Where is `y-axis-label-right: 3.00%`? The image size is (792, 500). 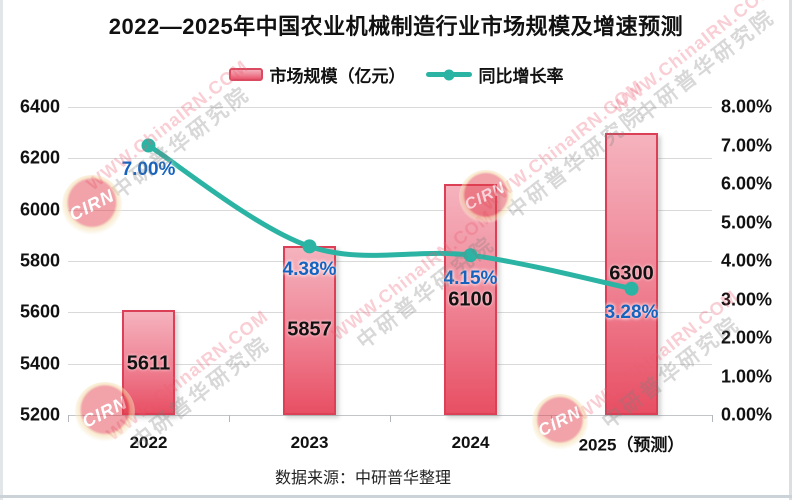 y-axis-label-right: 3.00% is located at coordinates (747, 299).